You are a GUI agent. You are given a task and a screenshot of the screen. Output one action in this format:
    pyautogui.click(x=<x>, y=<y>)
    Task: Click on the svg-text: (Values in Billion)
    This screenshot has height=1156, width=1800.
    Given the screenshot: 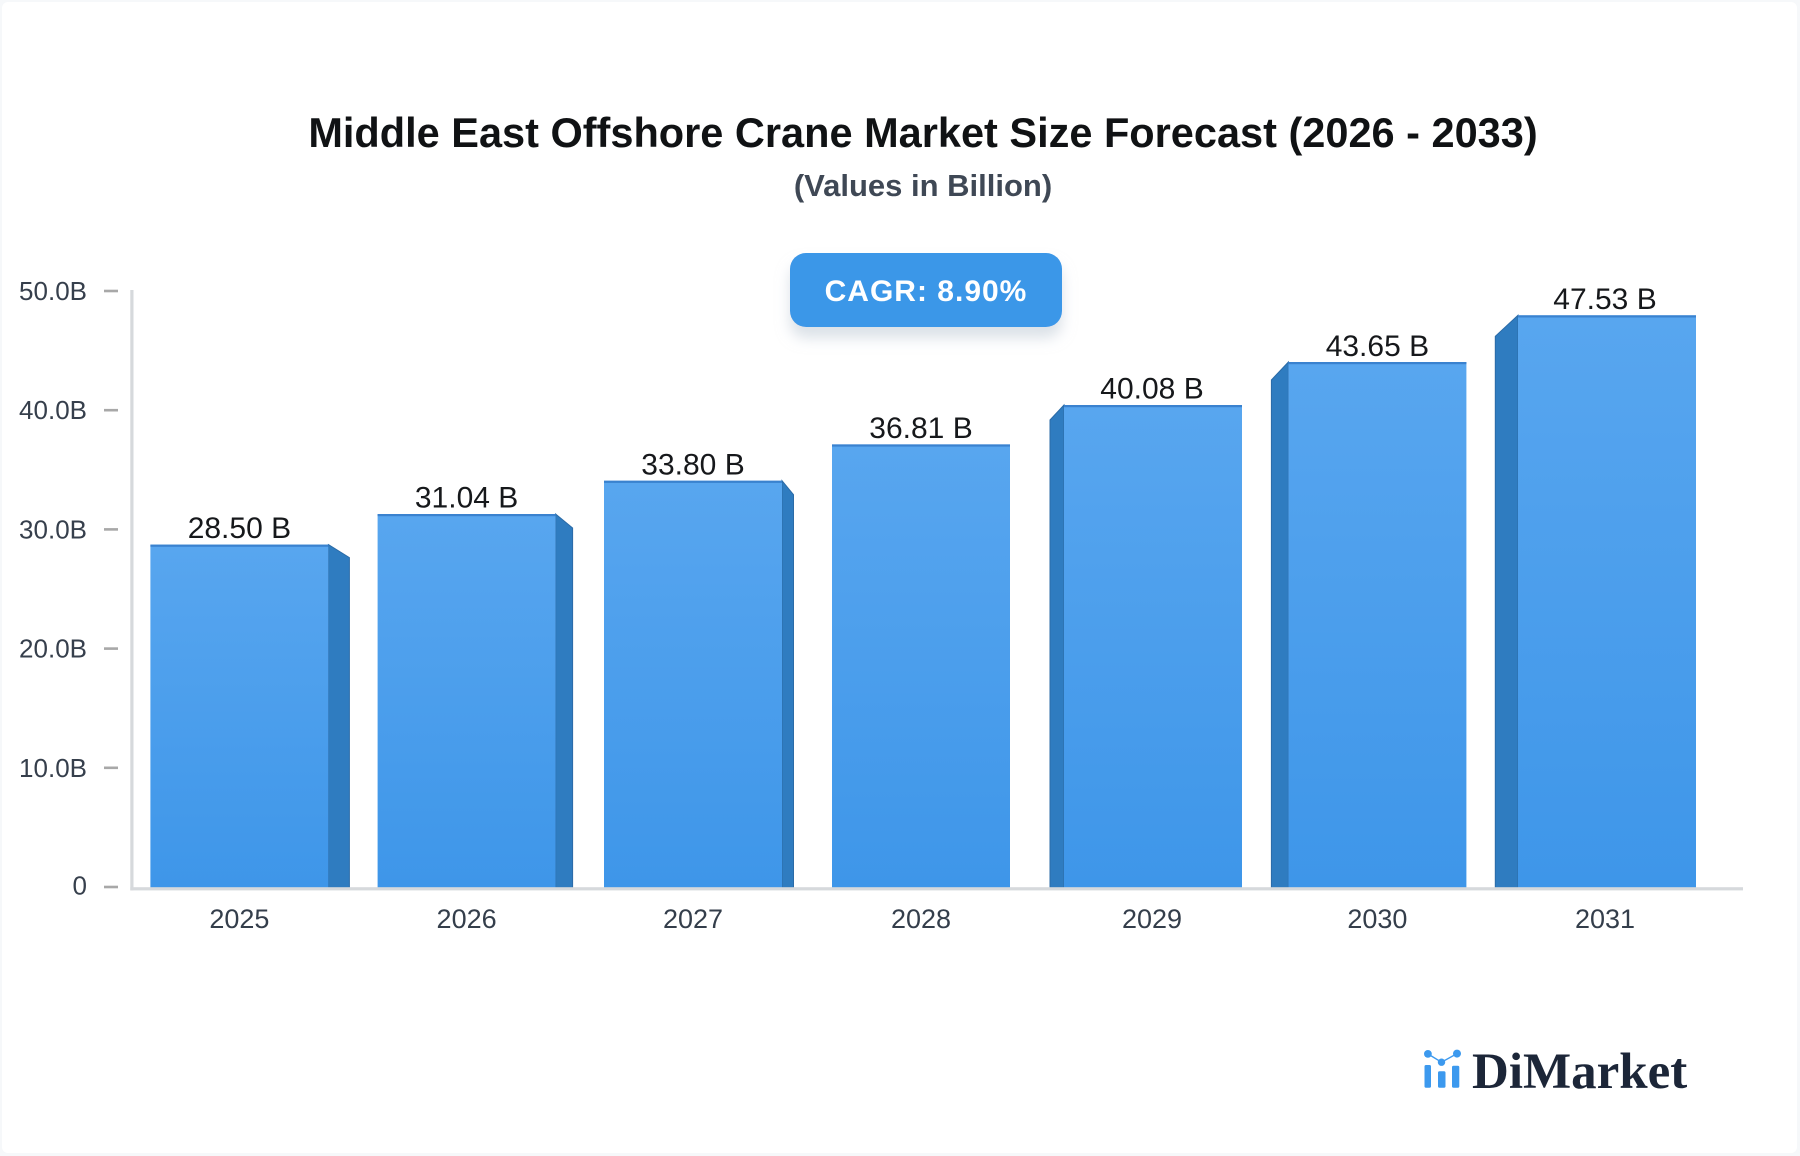 What is the action you would take?
    pyautogui.click(x=923, y=185)
    